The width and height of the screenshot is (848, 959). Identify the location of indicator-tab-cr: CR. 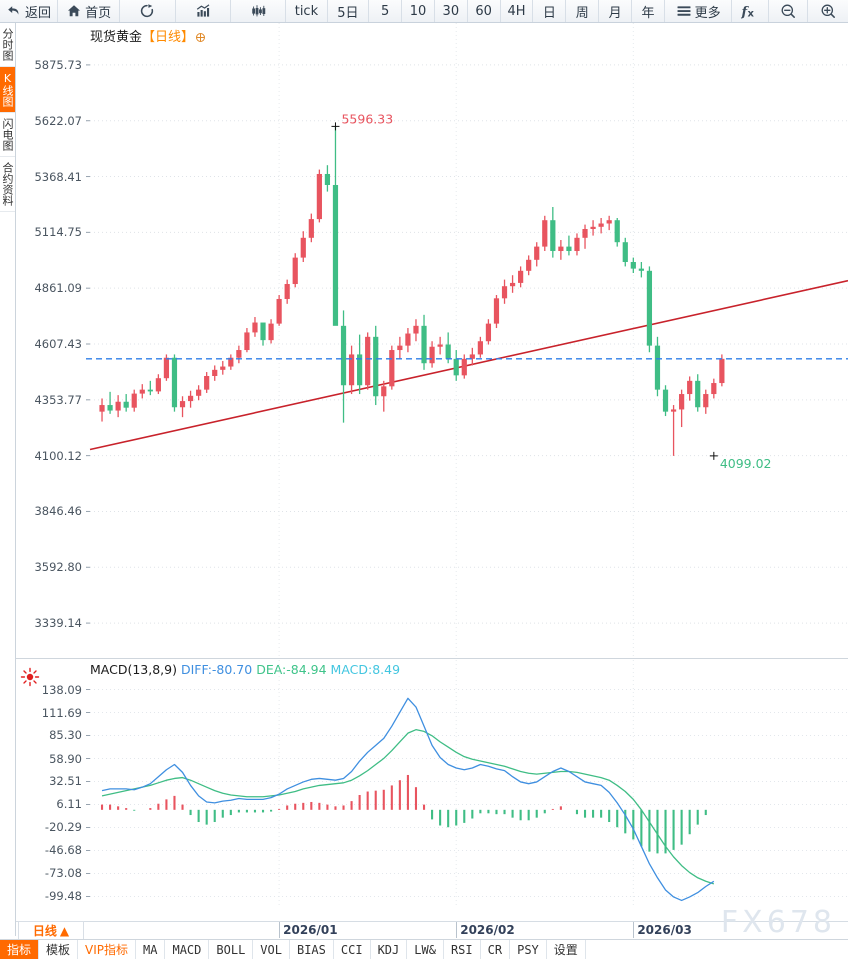
(496, 949).